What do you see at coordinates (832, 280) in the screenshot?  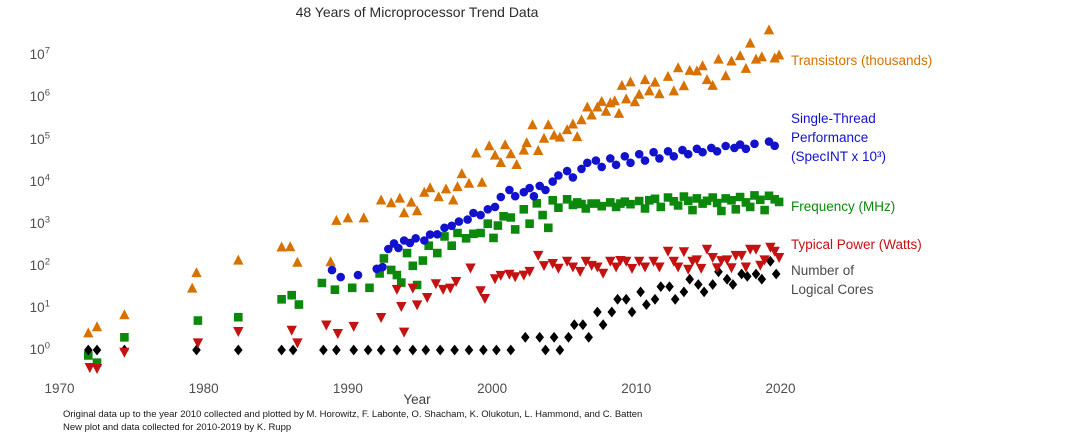 I see `legend-logical-cores: Number of Logical Cores` at bounding box center [832, 280].